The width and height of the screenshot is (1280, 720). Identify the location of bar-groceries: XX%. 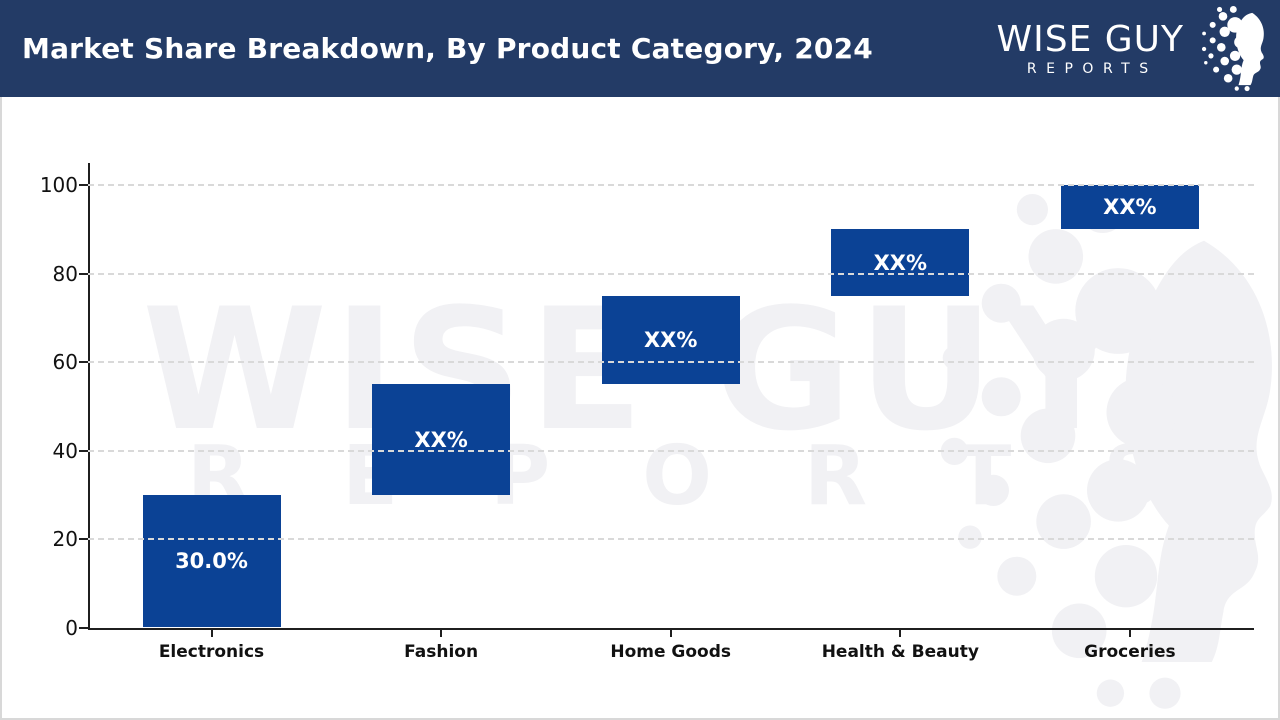
(1129, 207).